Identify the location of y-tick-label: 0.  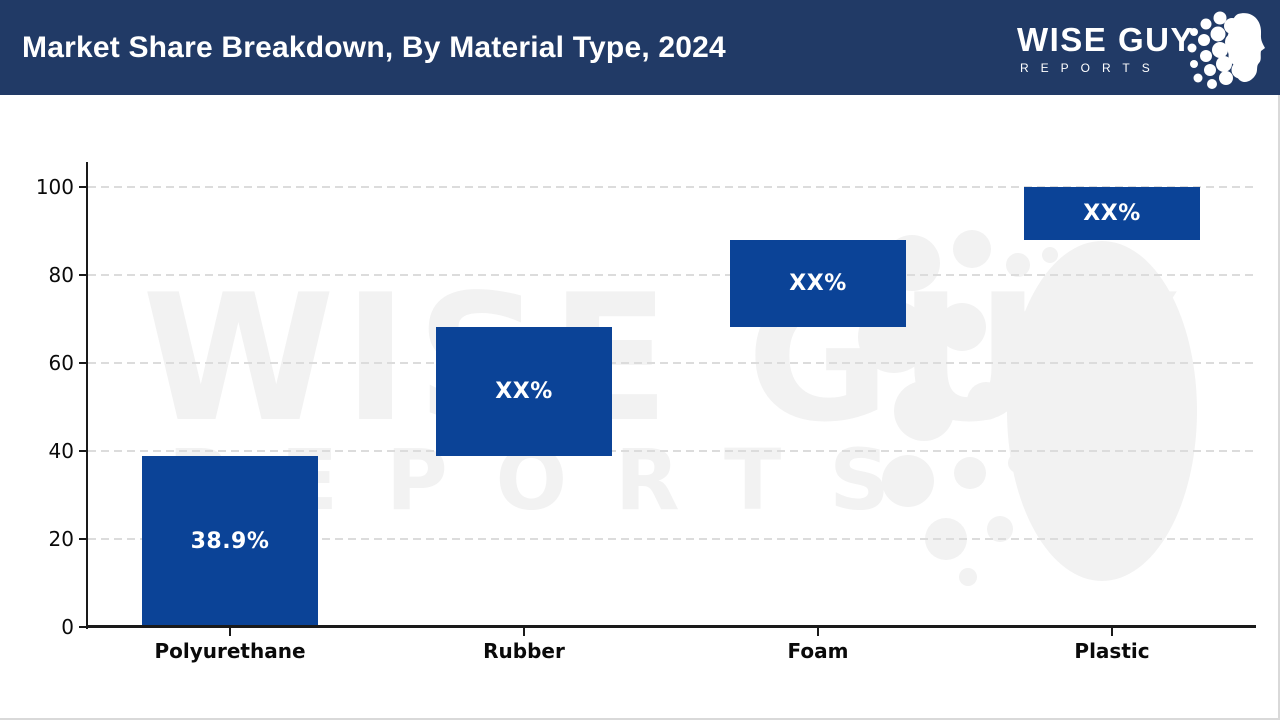
(67, 627).